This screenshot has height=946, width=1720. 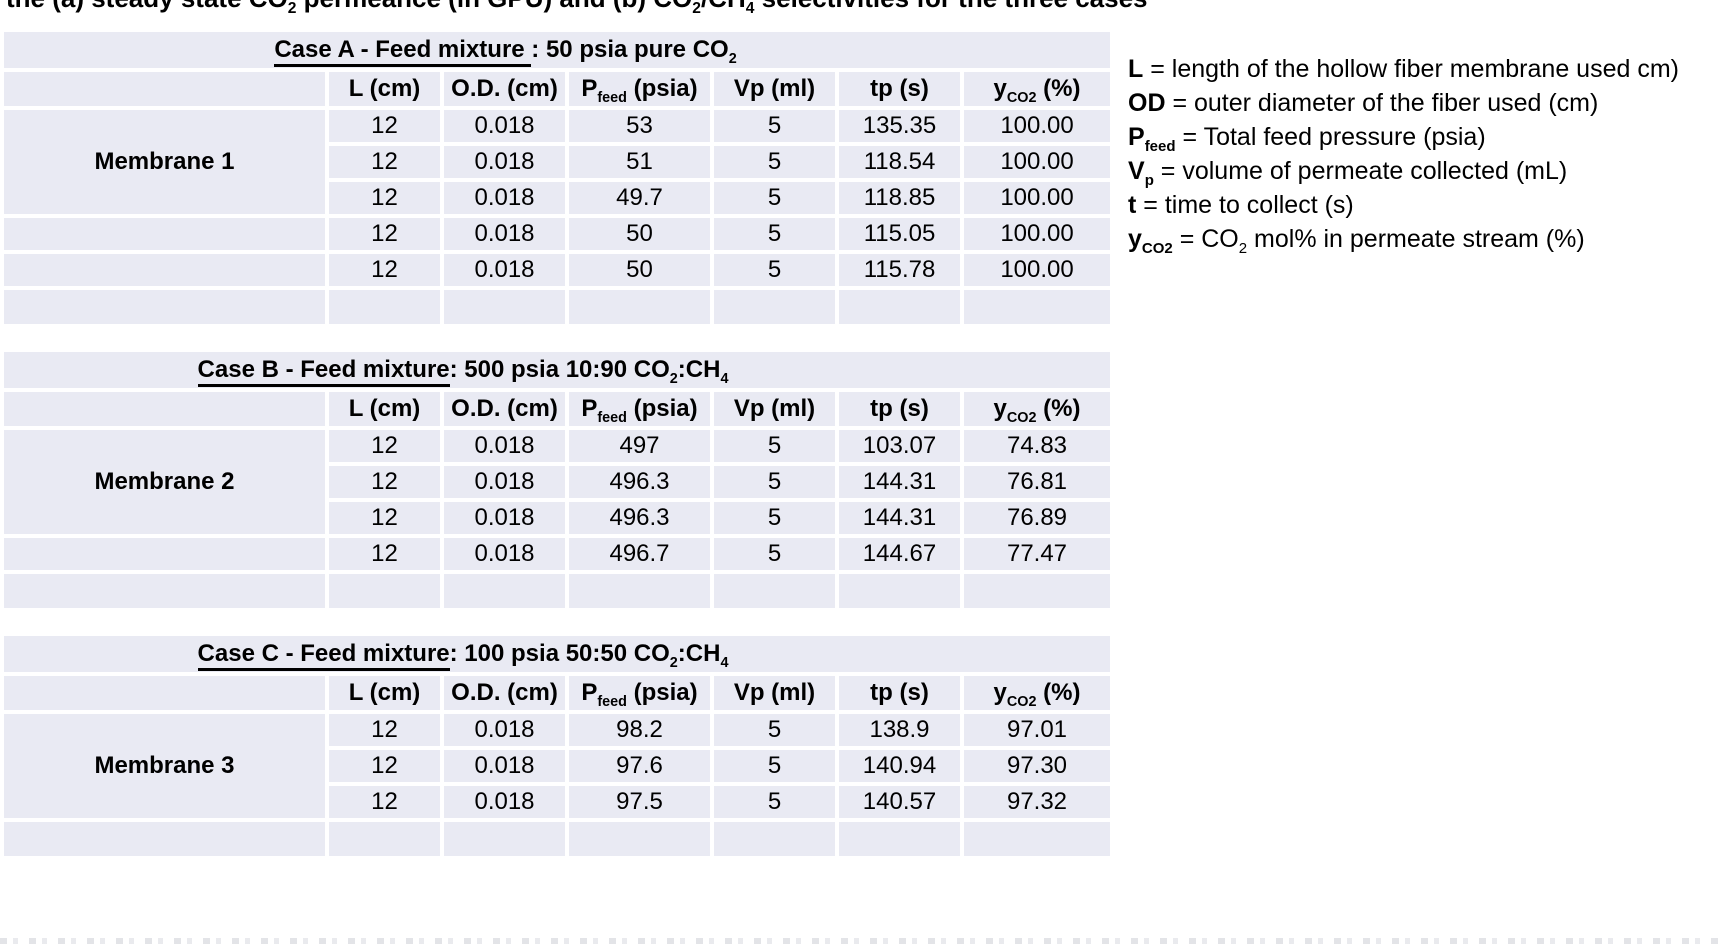 What do you see at coordinates (899, 409) in the screenshot?
I see `column-header-tp: tp (s)` at bounding box center [899, 409].